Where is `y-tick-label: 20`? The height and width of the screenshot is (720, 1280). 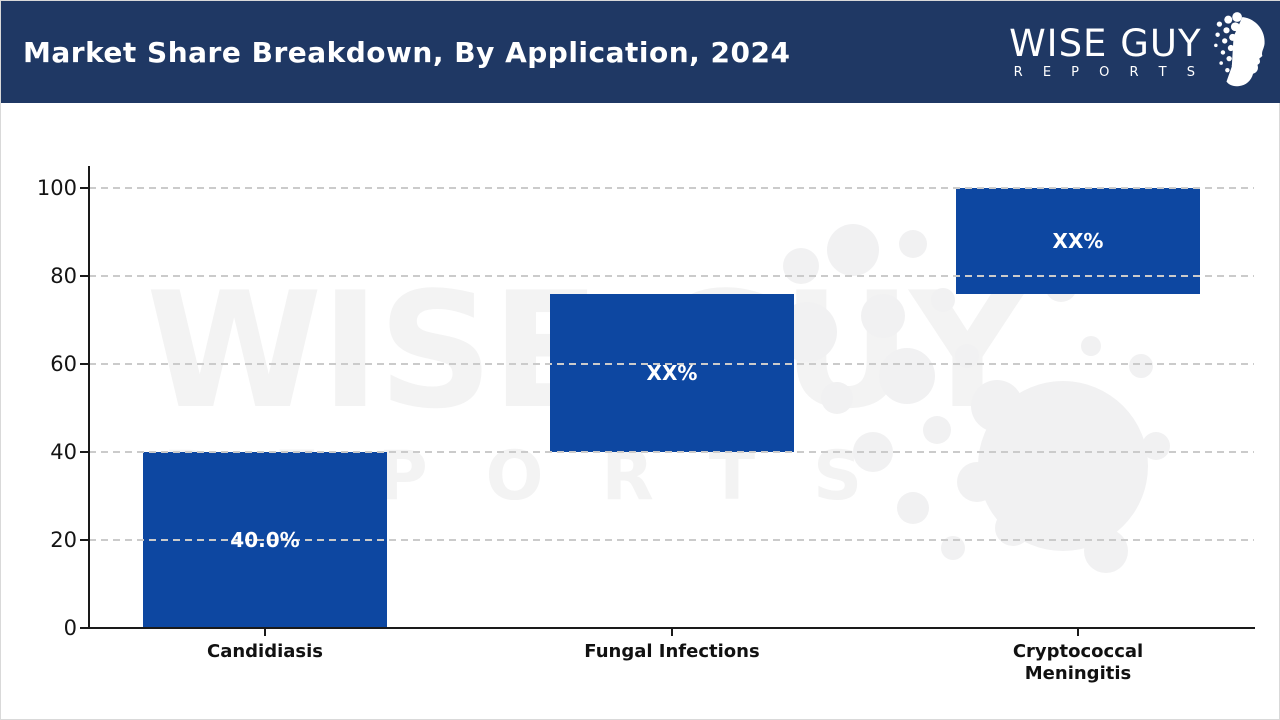
y-tick-label: 20 is located at coordinates (63, 540).